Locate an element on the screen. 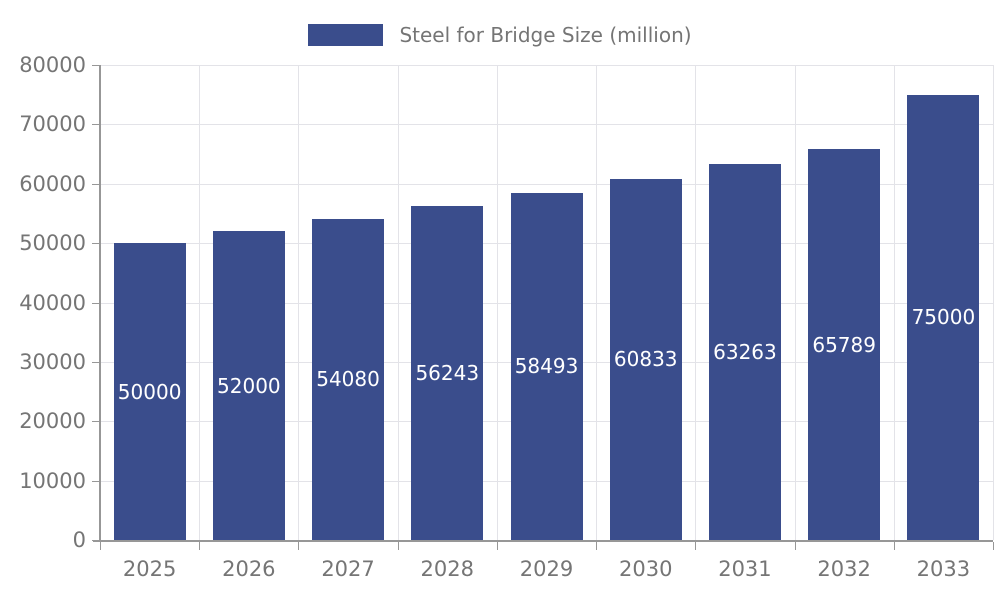 Image resolution: width=1000 pixels, height=600 pixels. bar-2030: 60833 is located at coordinates (645, 359).